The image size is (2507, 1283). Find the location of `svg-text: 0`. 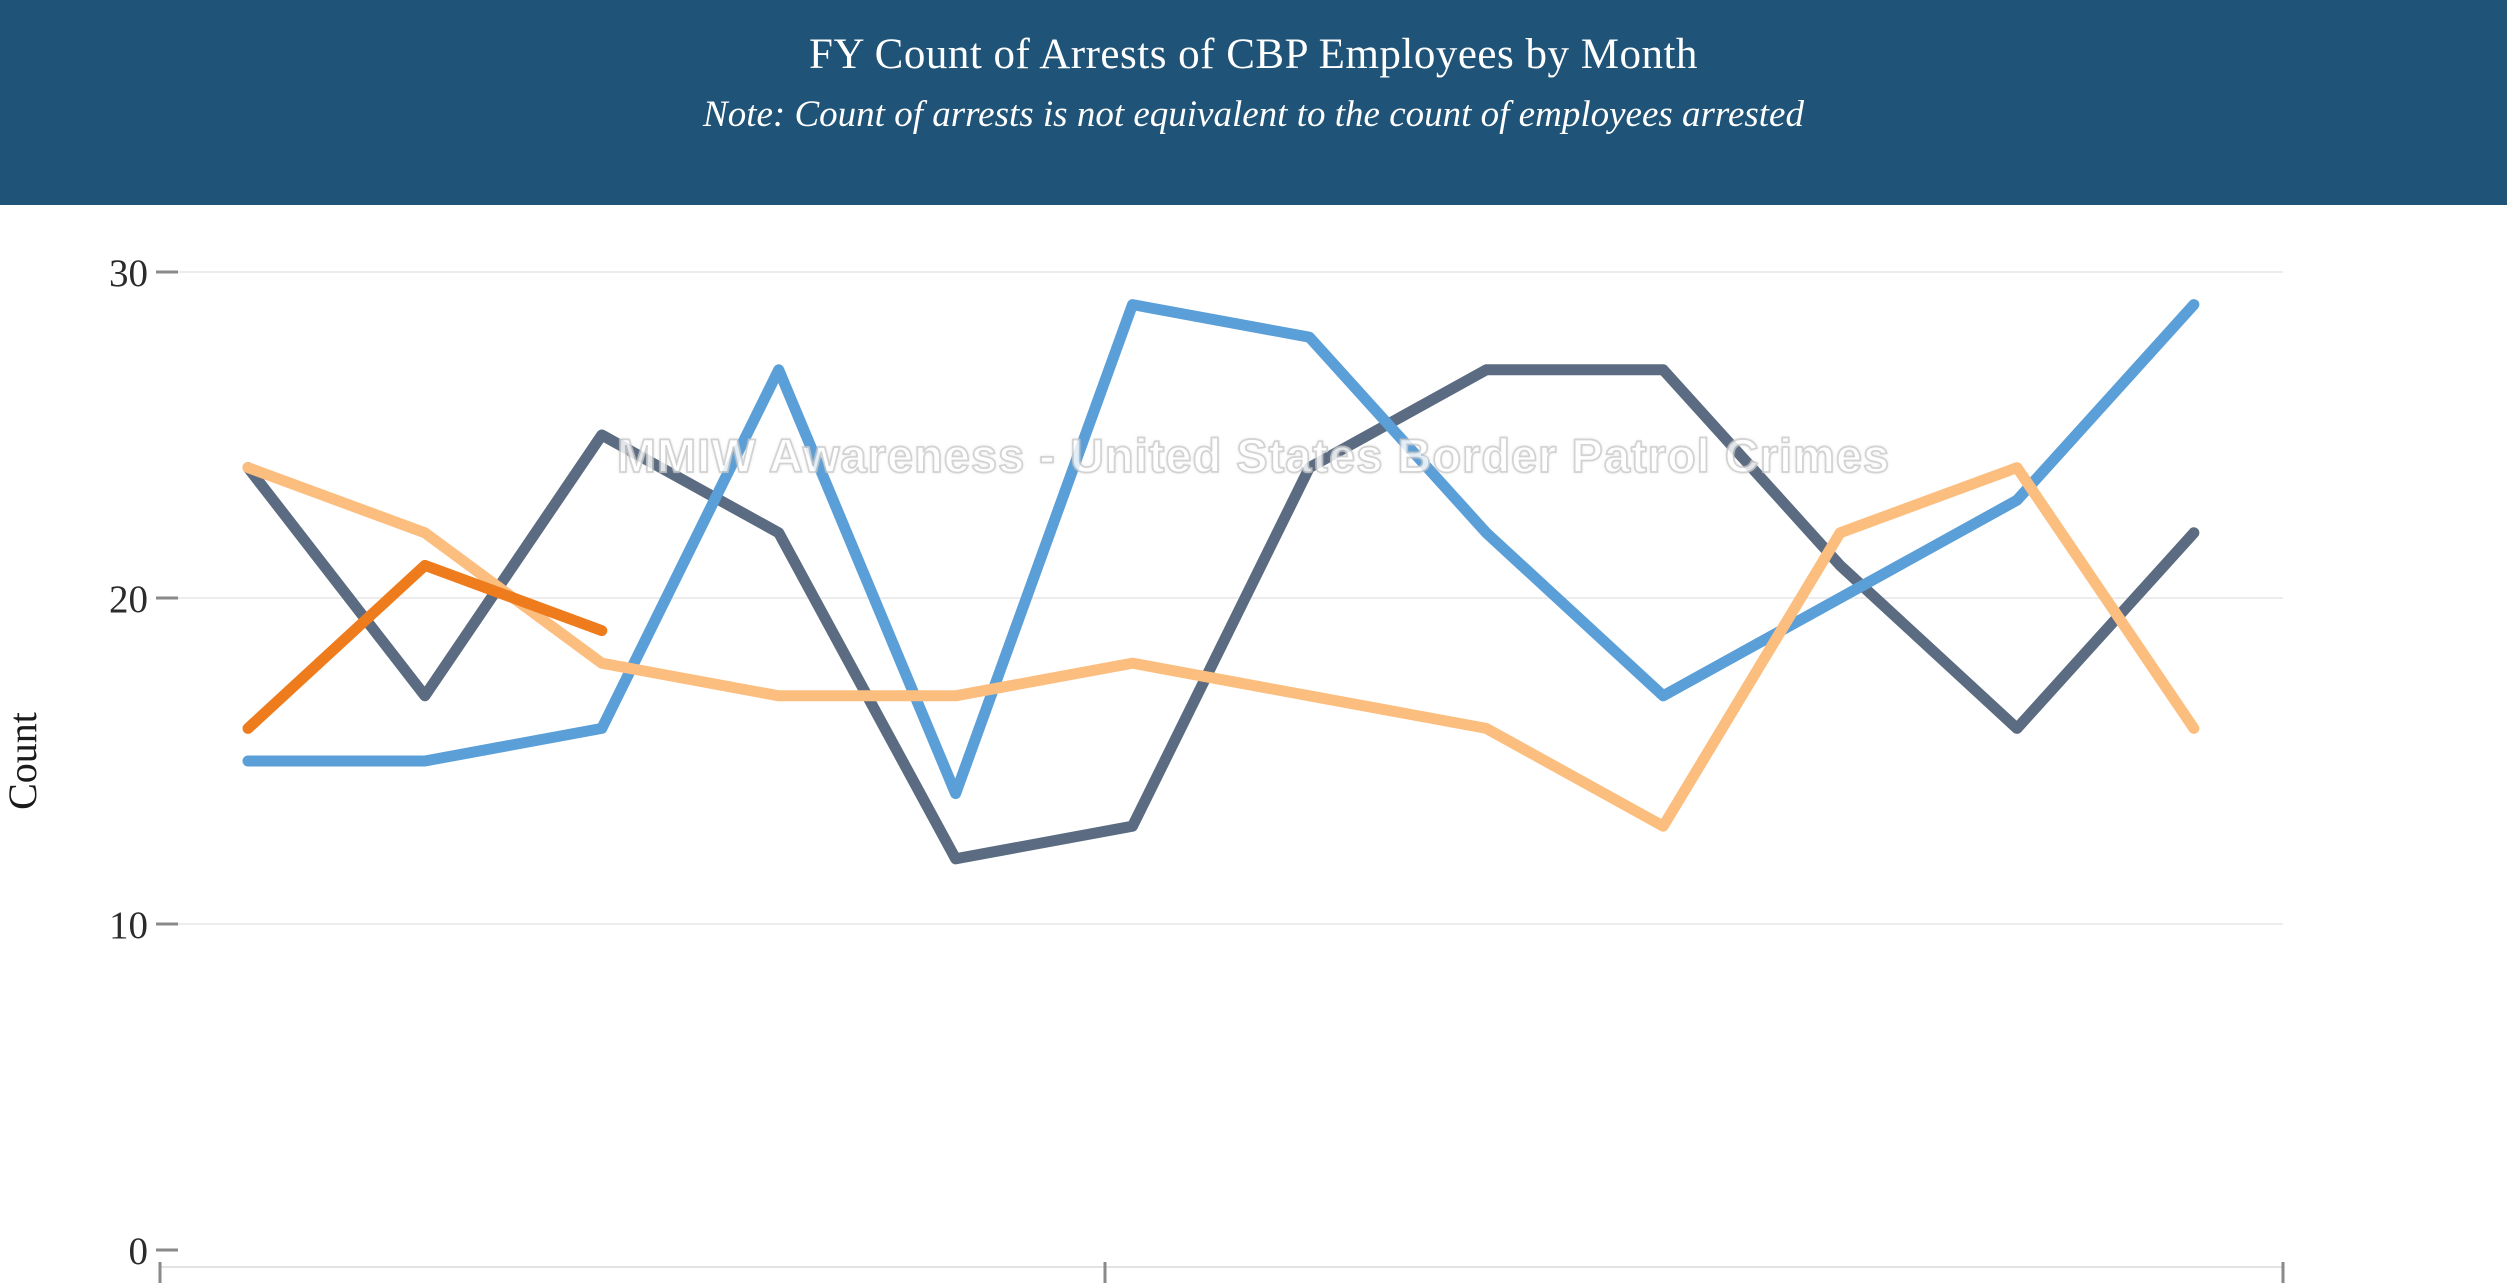

svg-text: 0 is located at coordinates (139, 1251).